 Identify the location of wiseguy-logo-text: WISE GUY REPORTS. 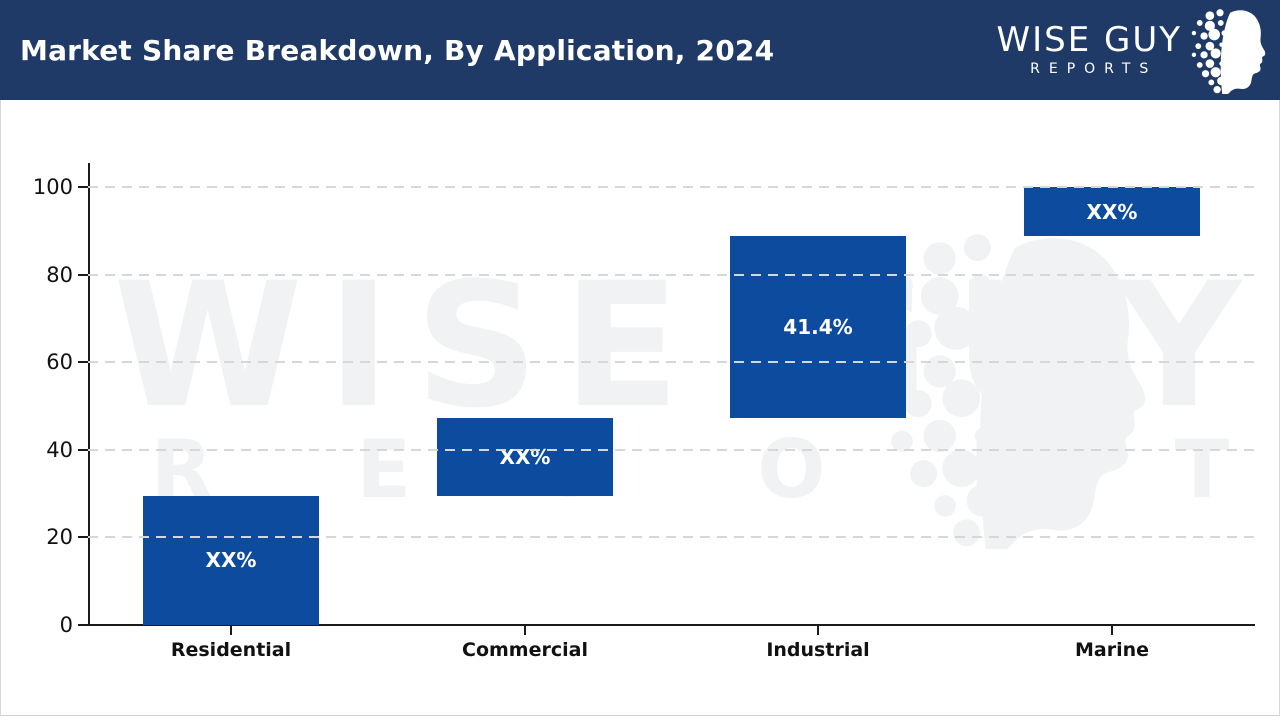
(1089, 48).